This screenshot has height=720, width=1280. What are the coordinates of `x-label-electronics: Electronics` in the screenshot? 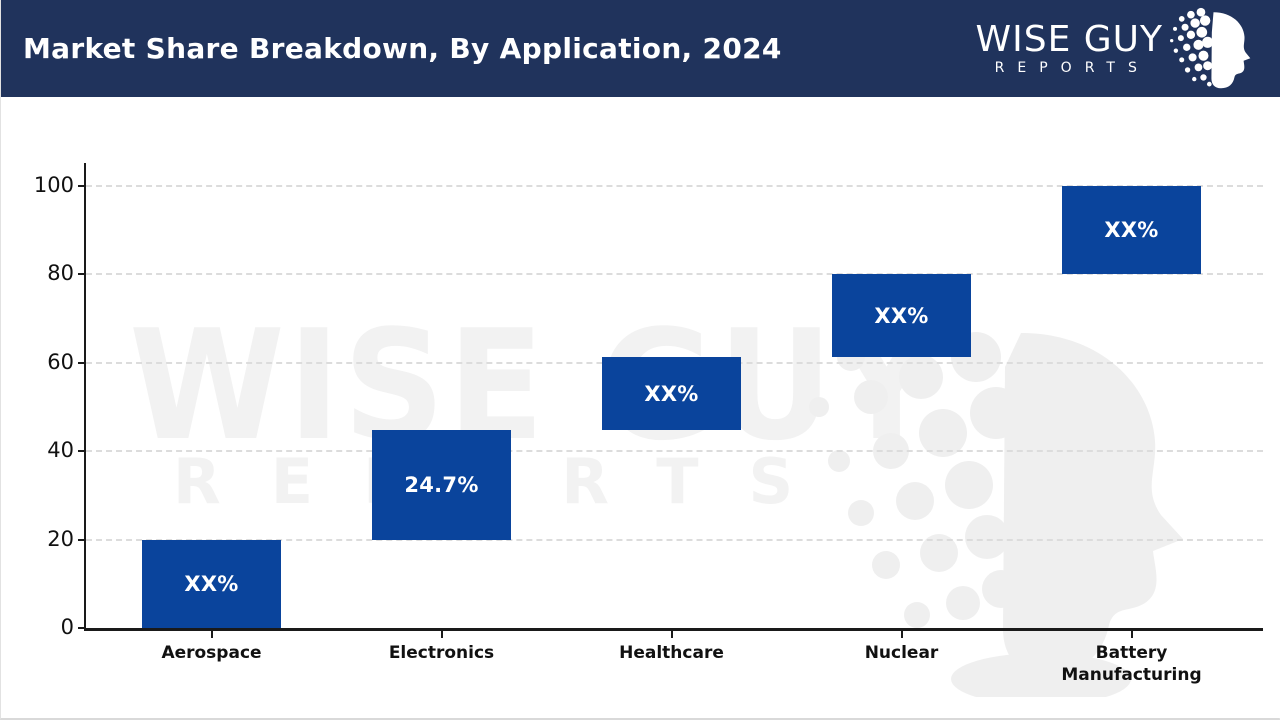 It's located at (441, 653).